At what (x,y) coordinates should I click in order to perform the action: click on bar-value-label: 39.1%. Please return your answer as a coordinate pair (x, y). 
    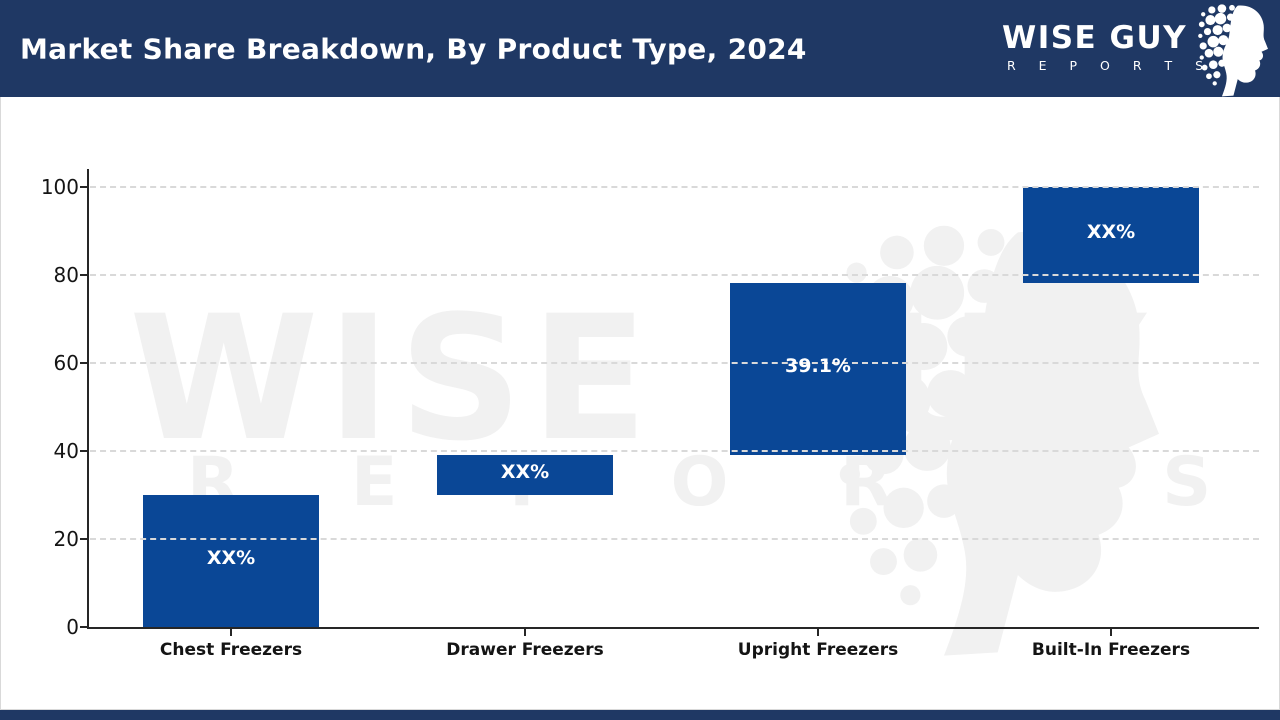
    Looking at the image, I should click on (818, 366).